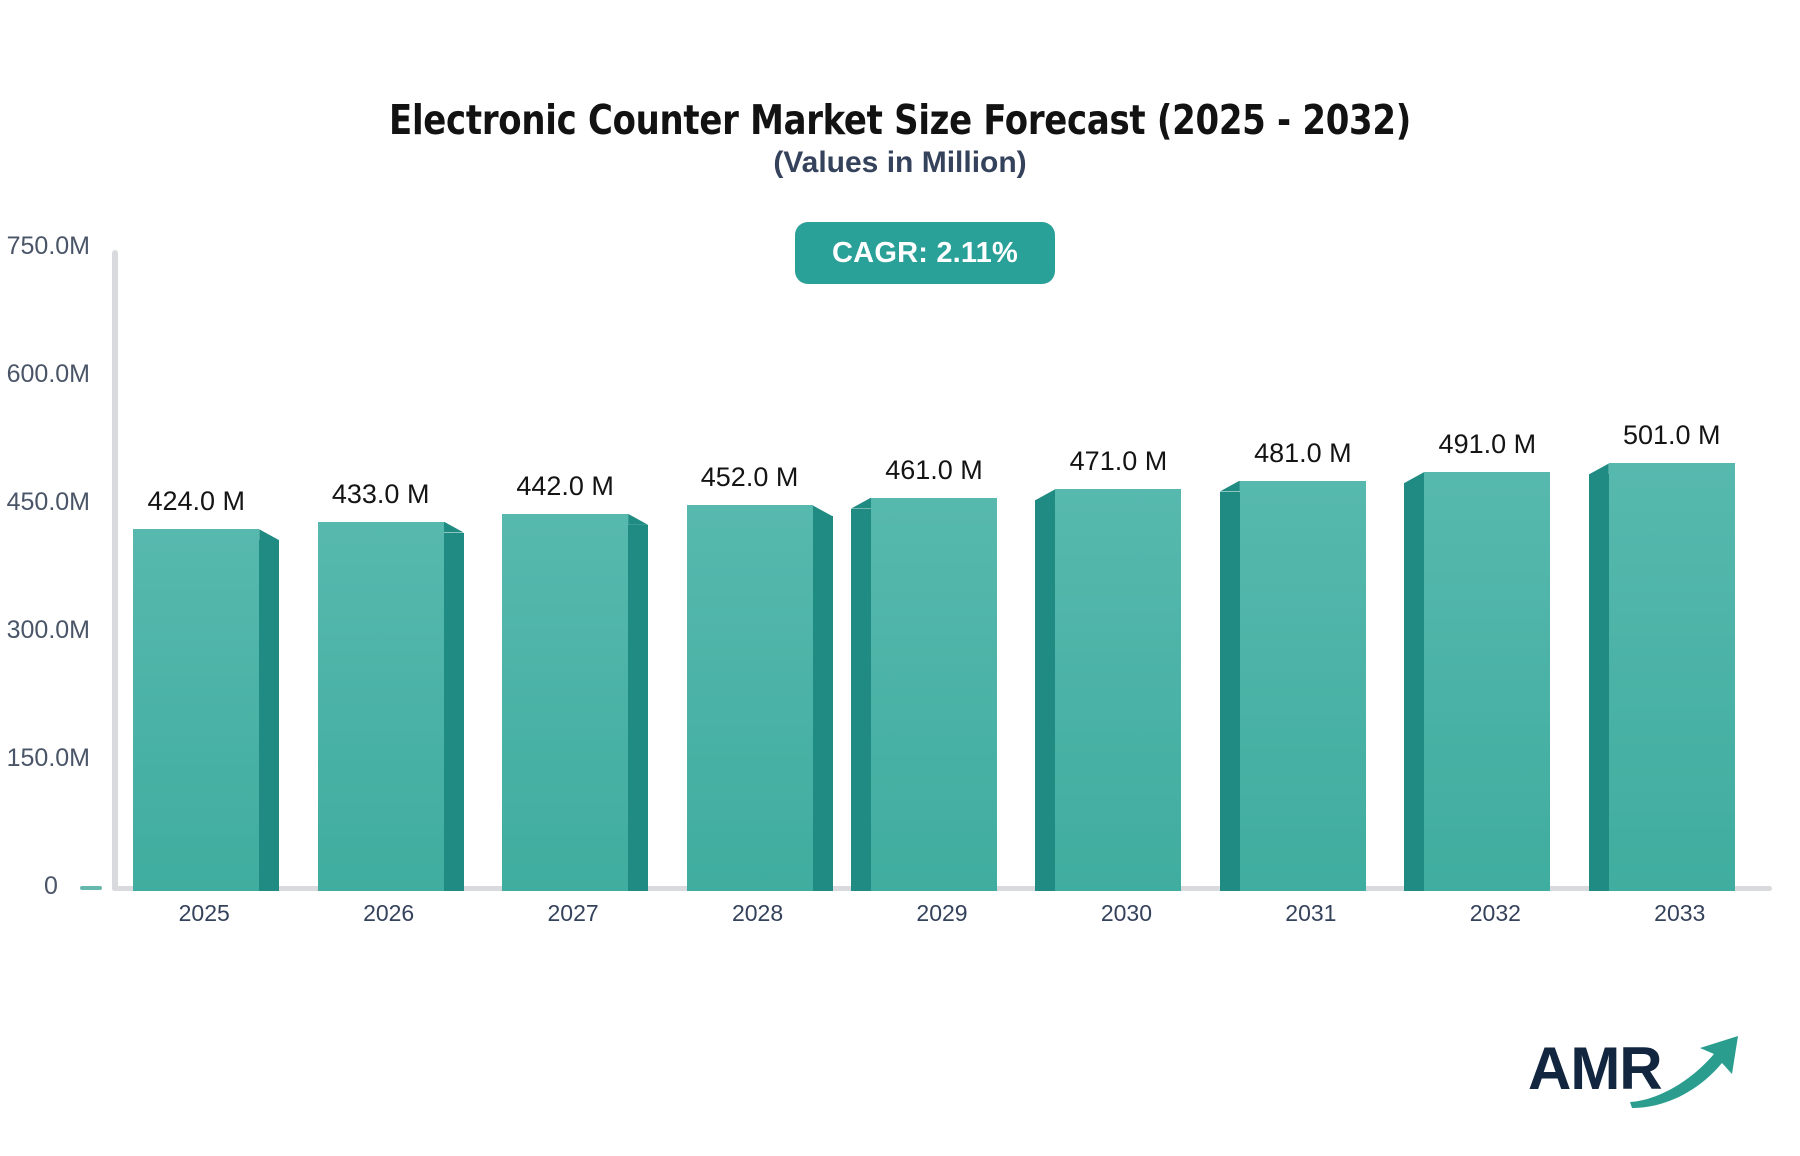 This screenshot has height=1156, width=1800. Describe the element at coordinates (1303, 452) in the screenshot. I see `bar-value-label: 481.0 M` at that location.